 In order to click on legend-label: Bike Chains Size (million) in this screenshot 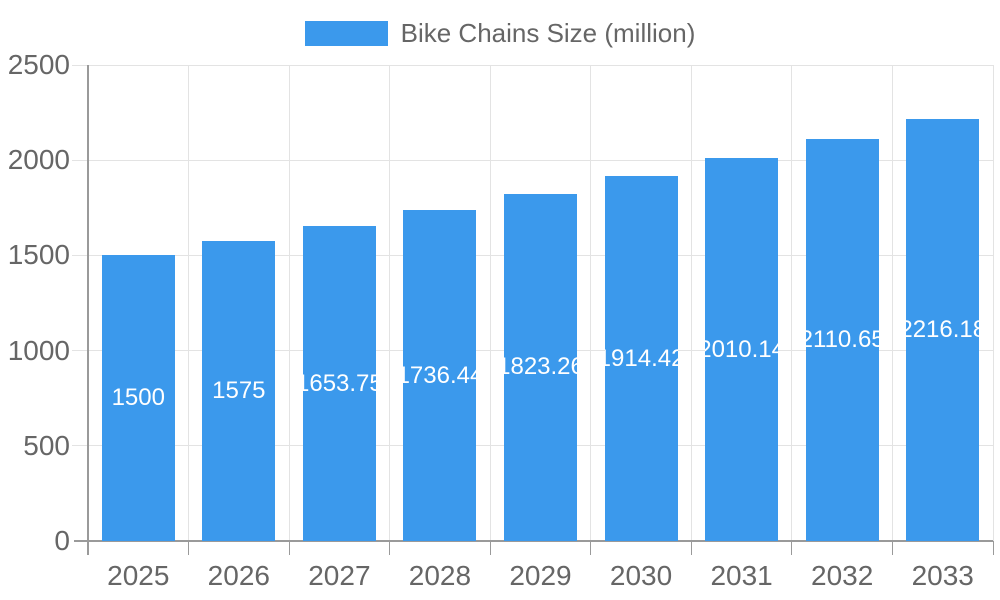, I will do `click(548, 33)`.